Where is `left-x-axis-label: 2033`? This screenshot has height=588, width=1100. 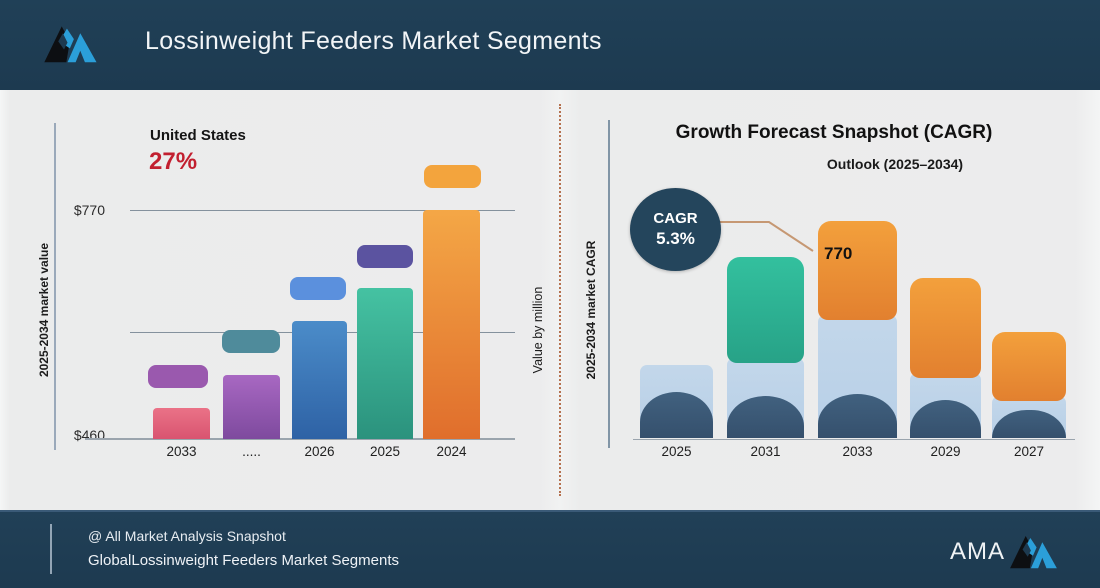 left-x-axis-label: 2033 is located at coordinates (181, 451).